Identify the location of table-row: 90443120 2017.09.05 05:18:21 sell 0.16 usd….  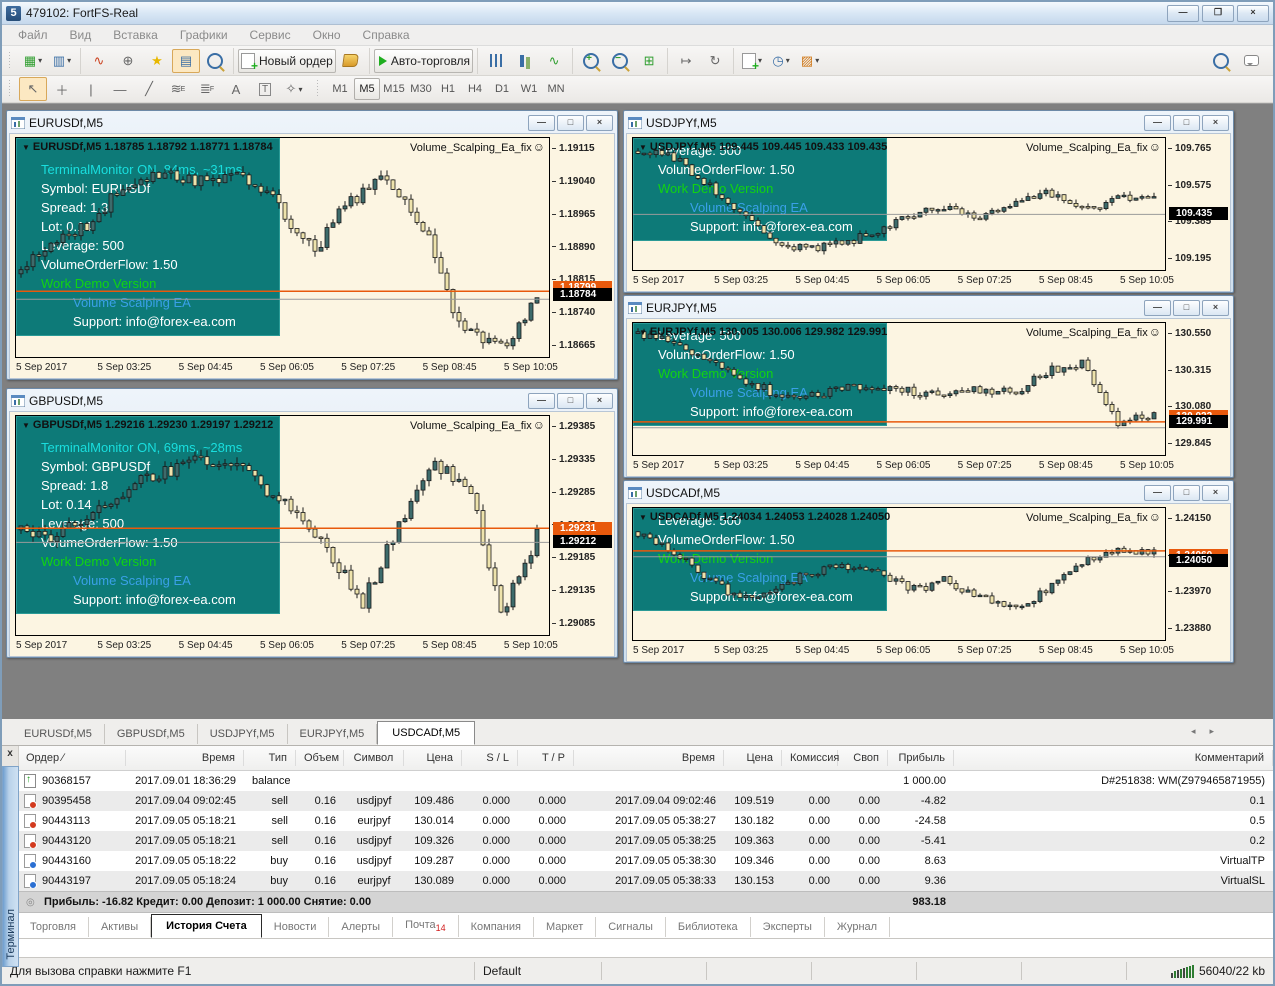
(645, 841).